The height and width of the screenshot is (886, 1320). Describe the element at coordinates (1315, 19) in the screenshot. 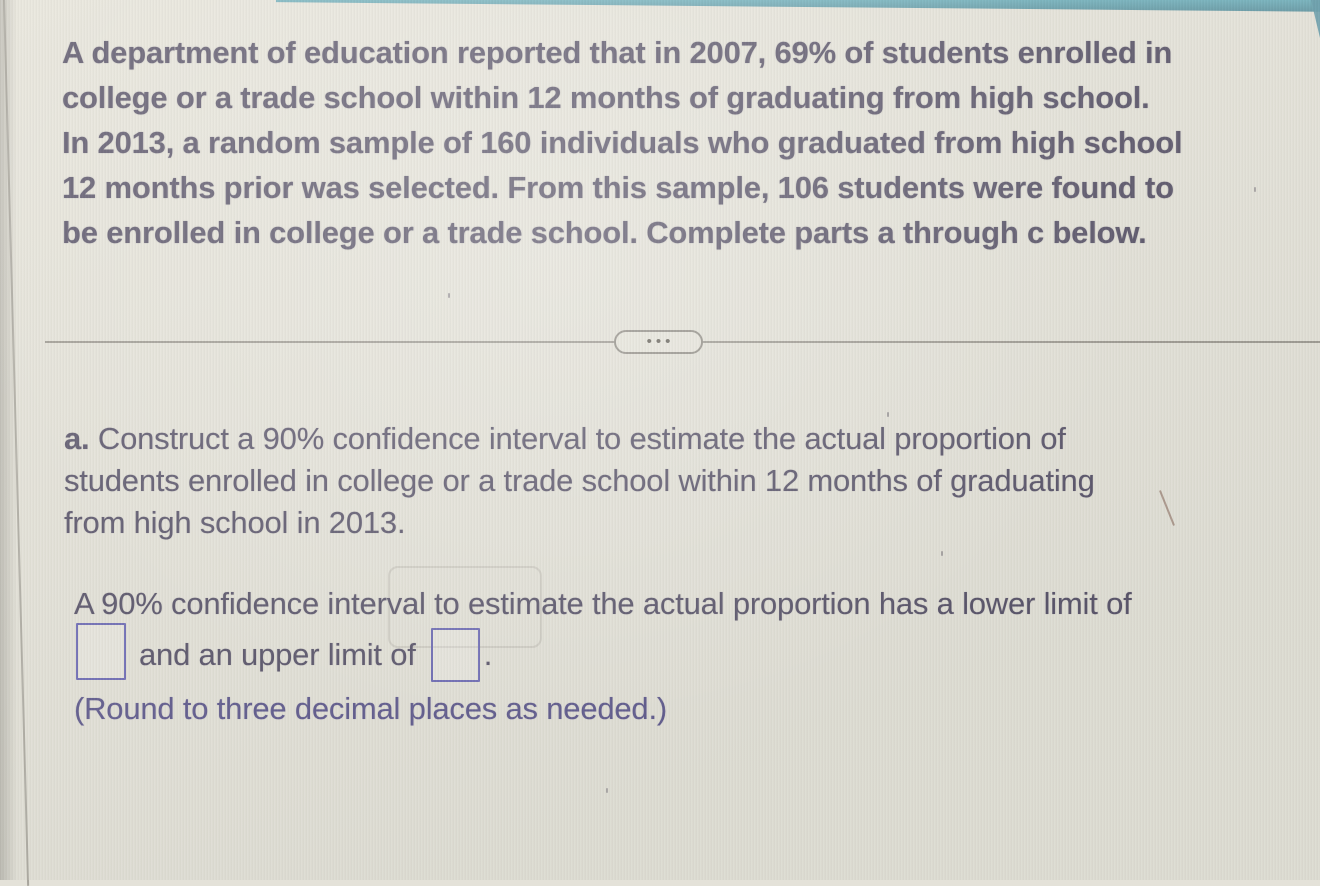

I see `screen-bezel-corner` at that location.